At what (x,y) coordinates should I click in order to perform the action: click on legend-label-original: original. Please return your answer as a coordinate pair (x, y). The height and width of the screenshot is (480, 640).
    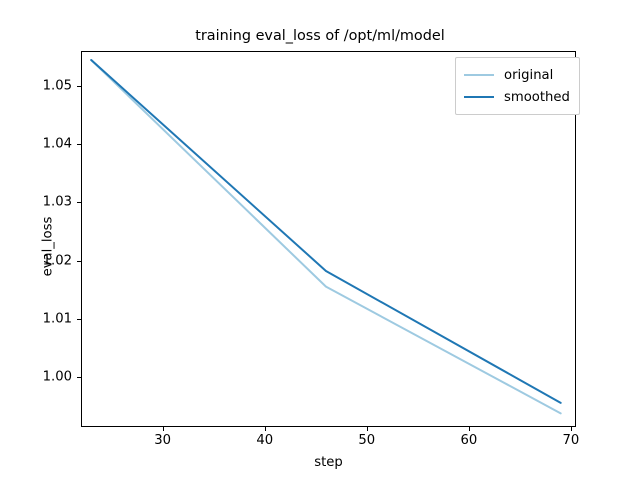
    Looking at the image, I should click on (529, 75).